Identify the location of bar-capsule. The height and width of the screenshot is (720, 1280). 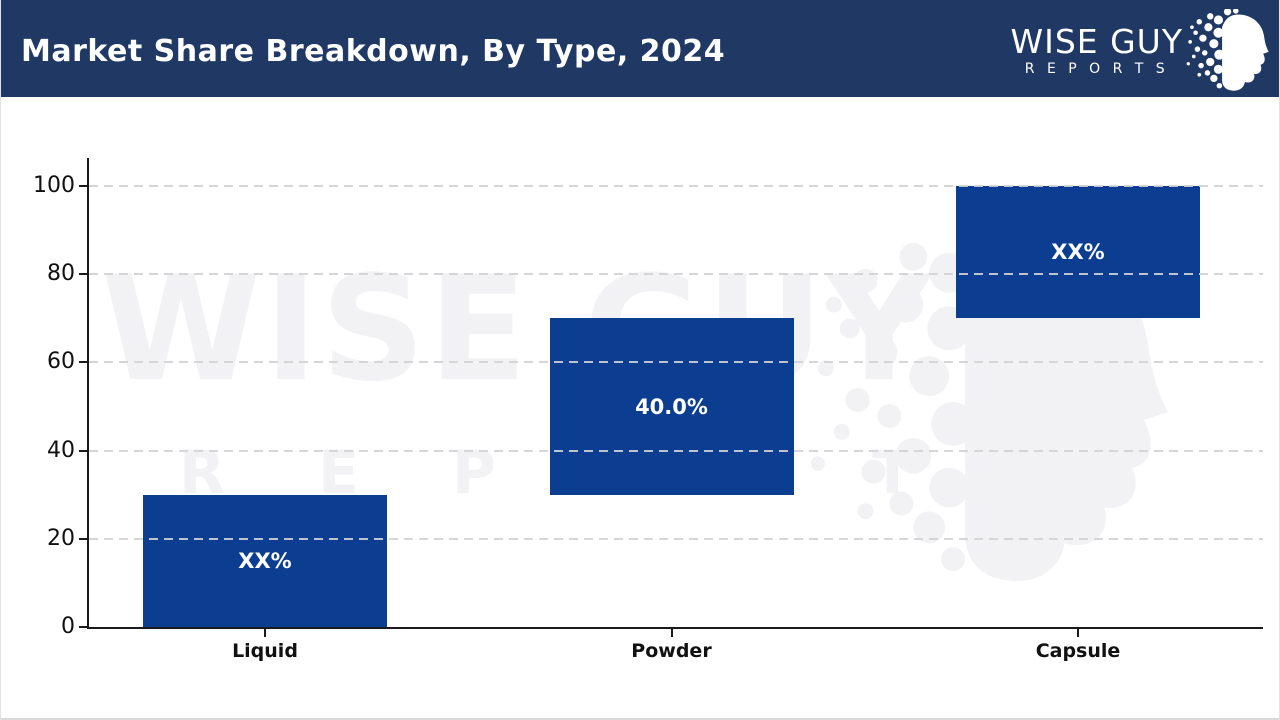
(1078, 252).